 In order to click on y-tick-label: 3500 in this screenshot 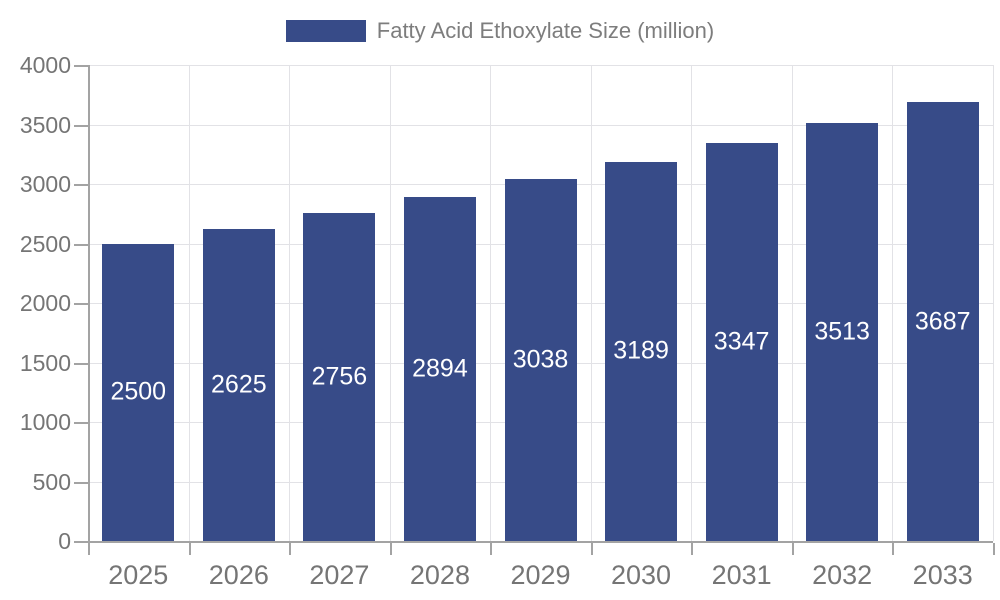, I will do `click(45, 124)`.